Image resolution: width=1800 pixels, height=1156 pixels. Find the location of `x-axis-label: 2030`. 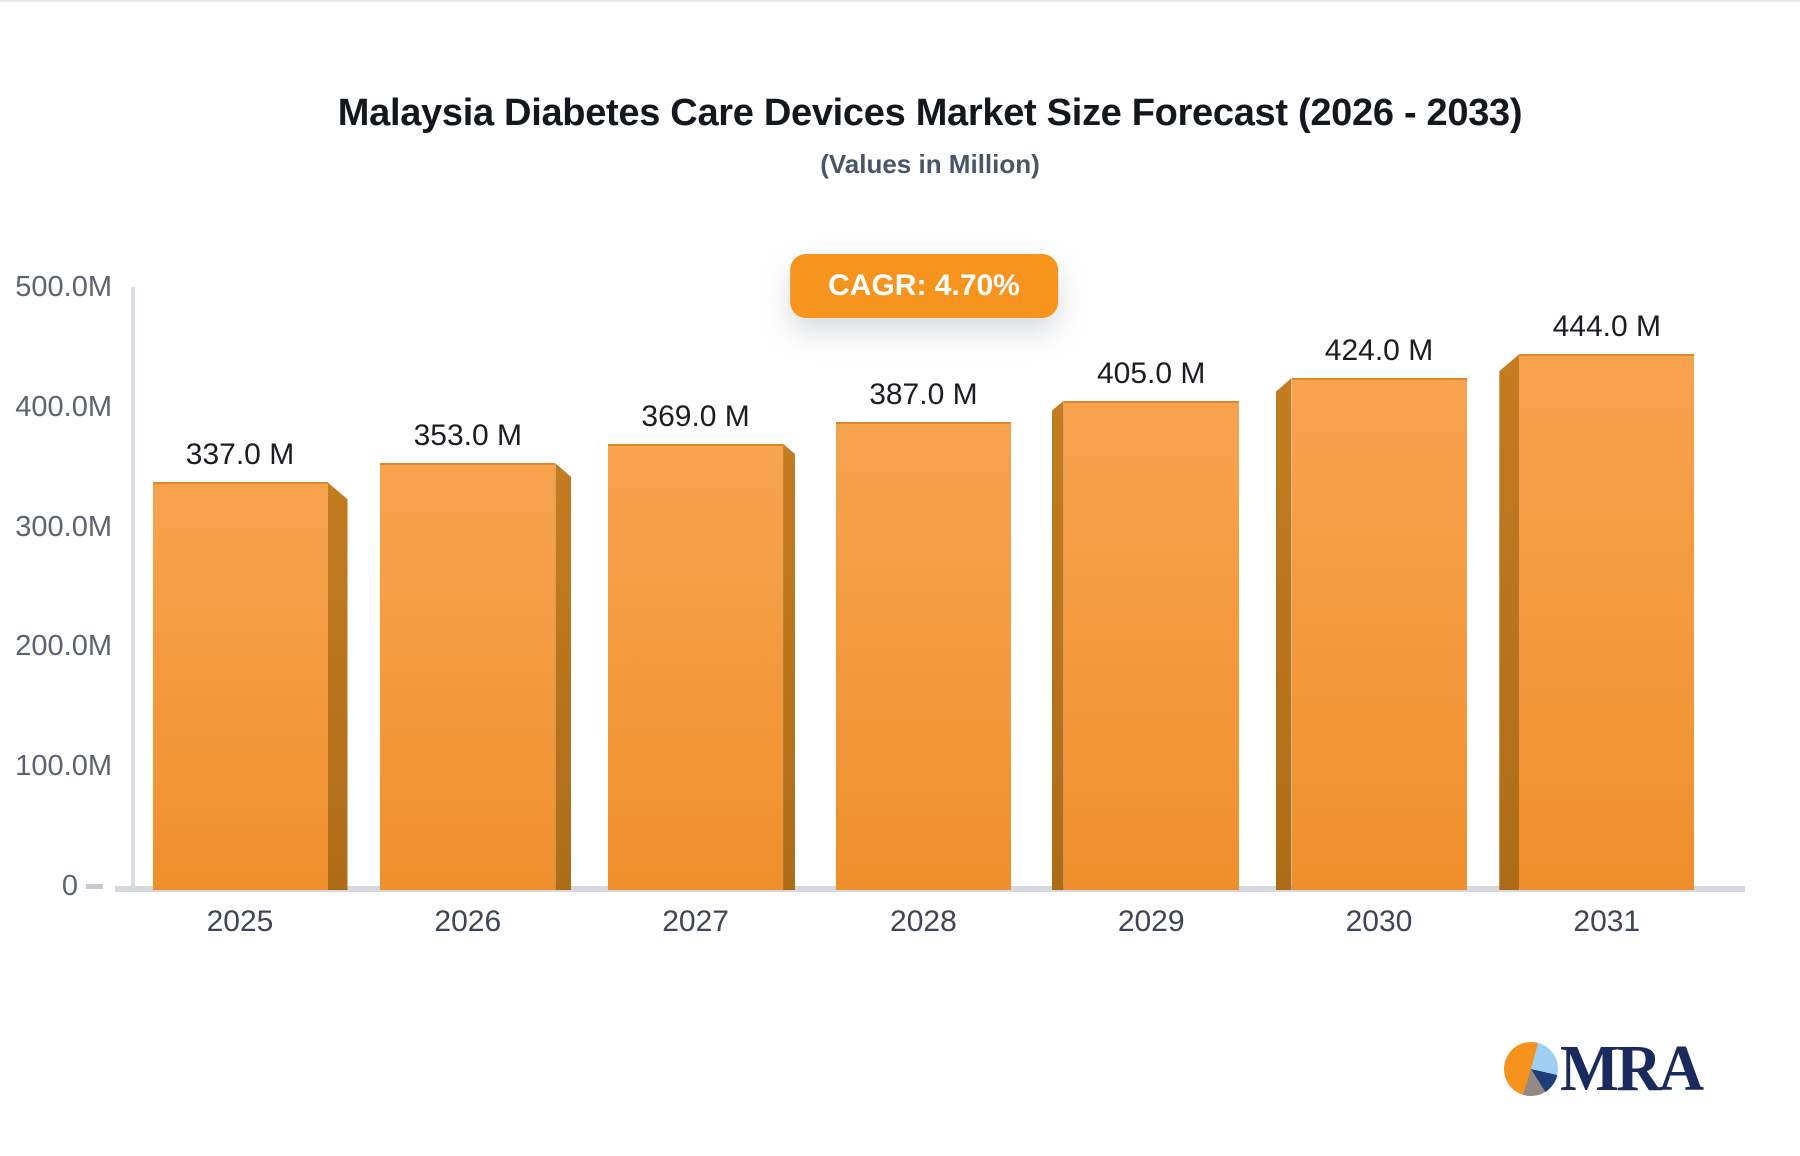

x-axis-label: 2030 is located at coordinates (1379, 921).